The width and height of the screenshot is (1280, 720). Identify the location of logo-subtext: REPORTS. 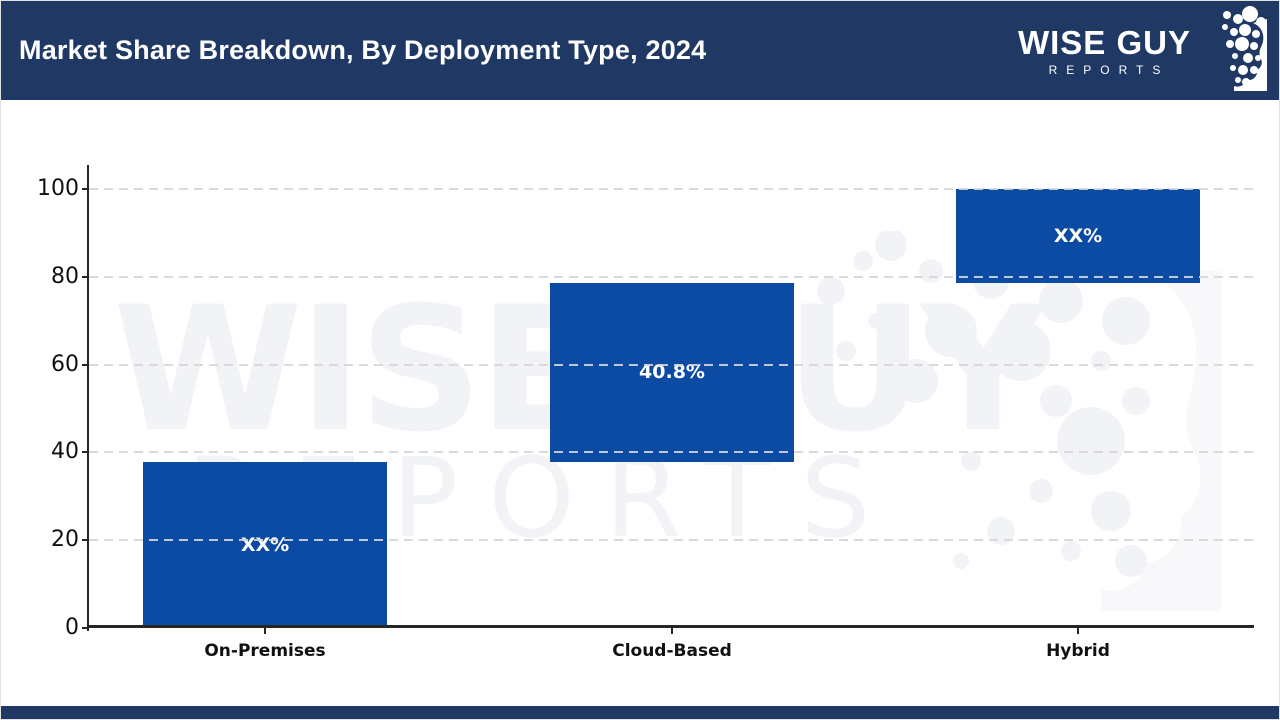
(1109, 69).